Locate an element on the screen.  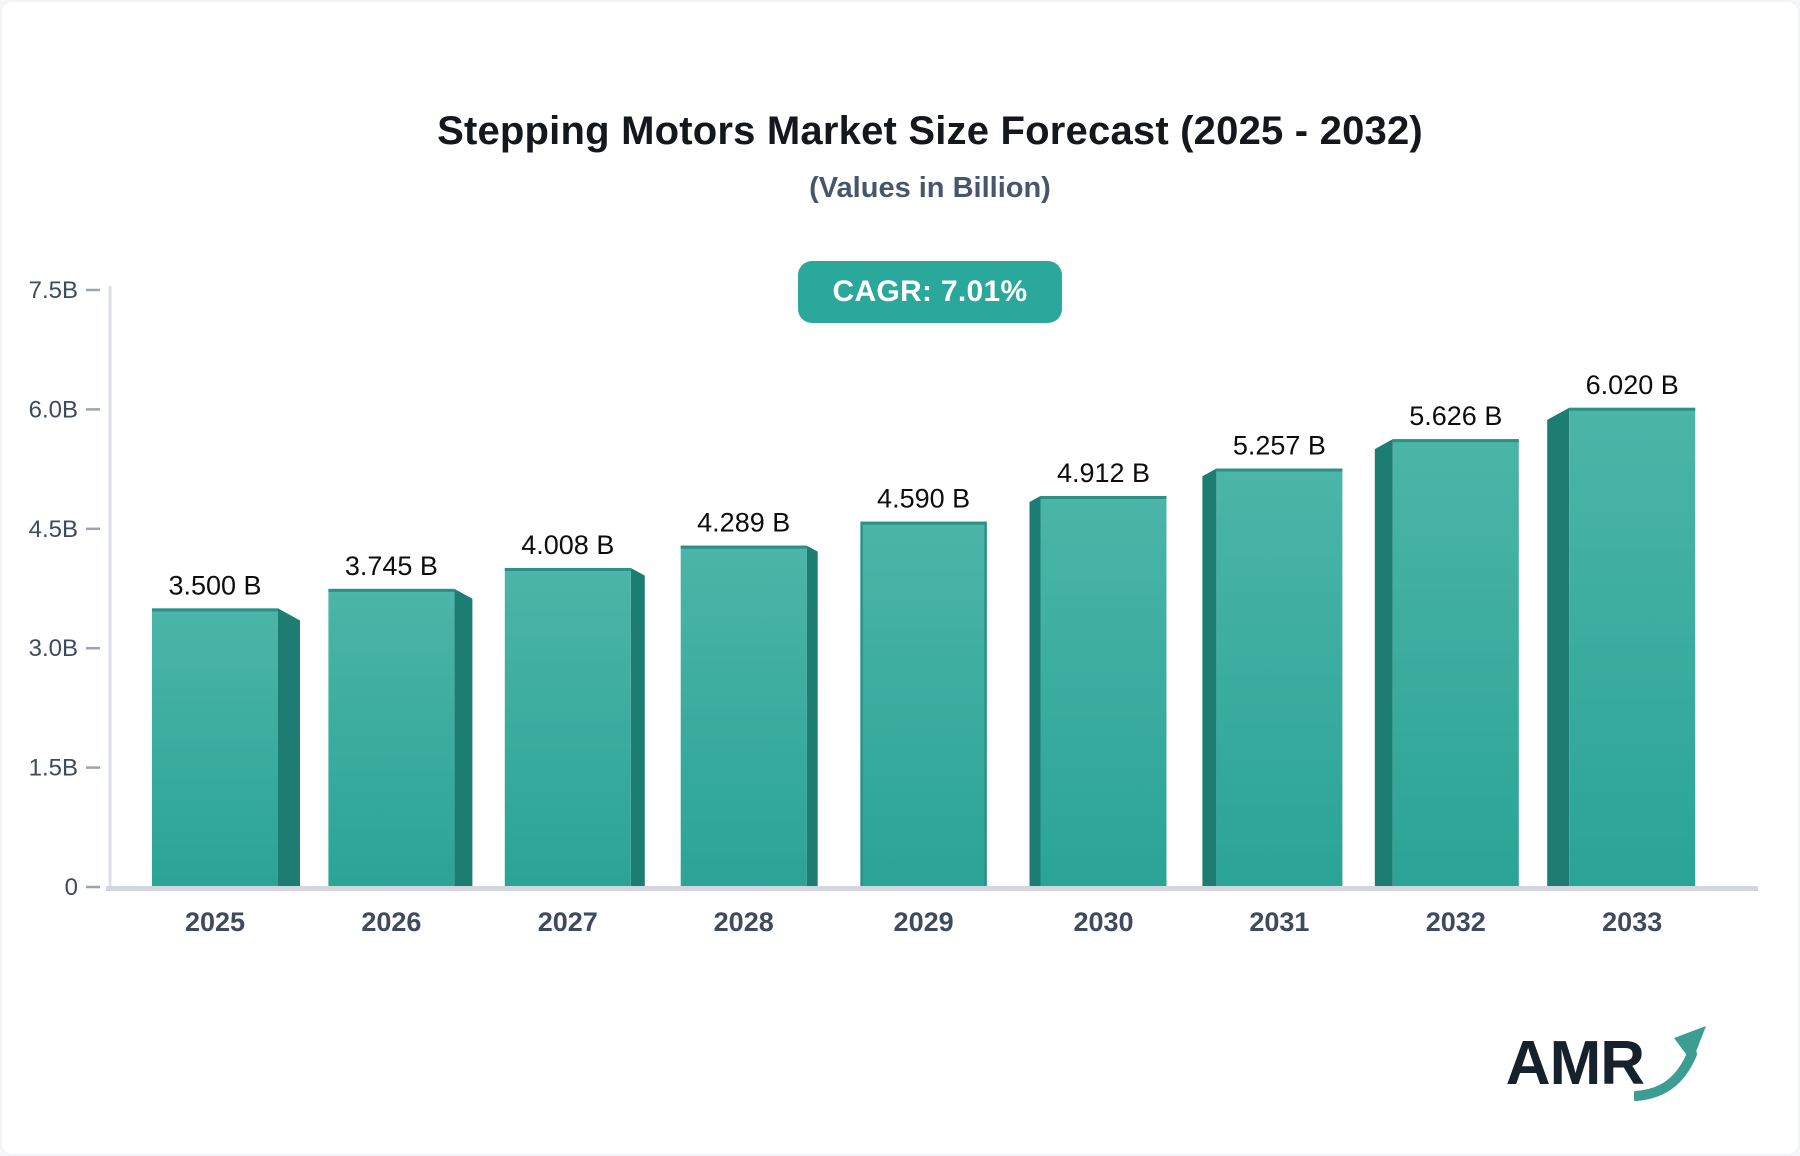
bar-value-label-2026: 3.745 B is located at coordinates (391, 566).